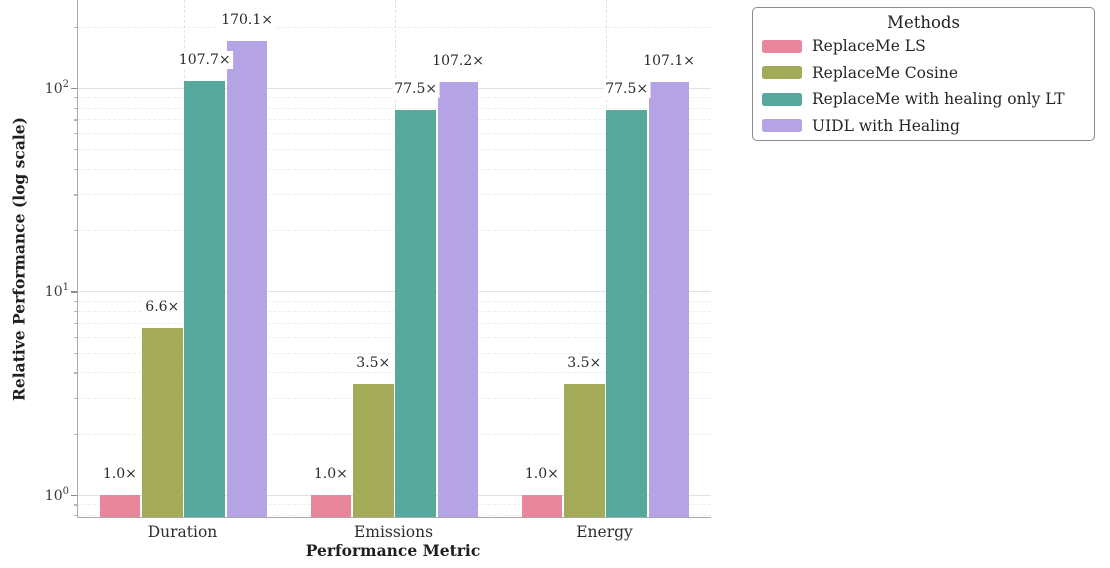 This screenshot has height=568, width=1110. I want to click on legend-item-label: UIDL with Healing, so click(886, 125).